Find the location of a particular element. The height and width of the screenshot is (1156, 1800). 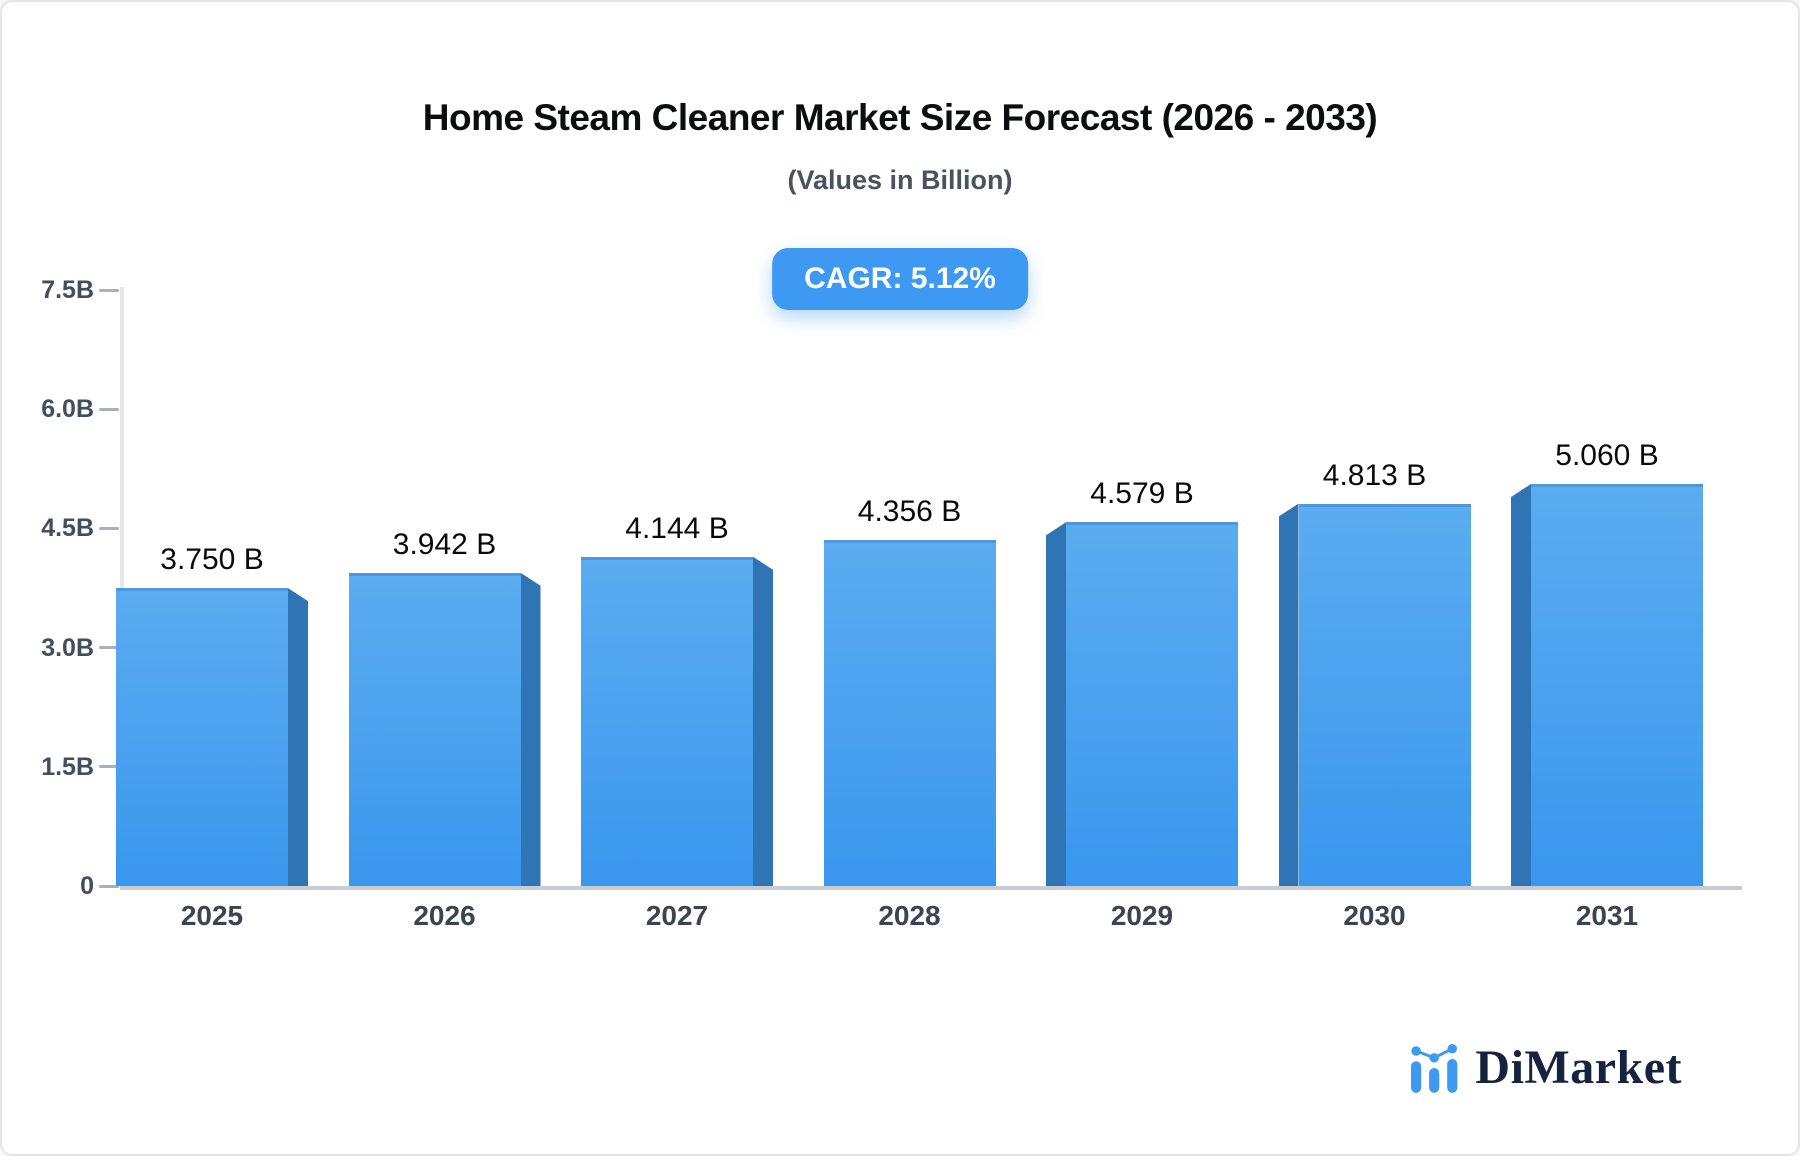

y-axis-line is located at coordinates (122, 586).